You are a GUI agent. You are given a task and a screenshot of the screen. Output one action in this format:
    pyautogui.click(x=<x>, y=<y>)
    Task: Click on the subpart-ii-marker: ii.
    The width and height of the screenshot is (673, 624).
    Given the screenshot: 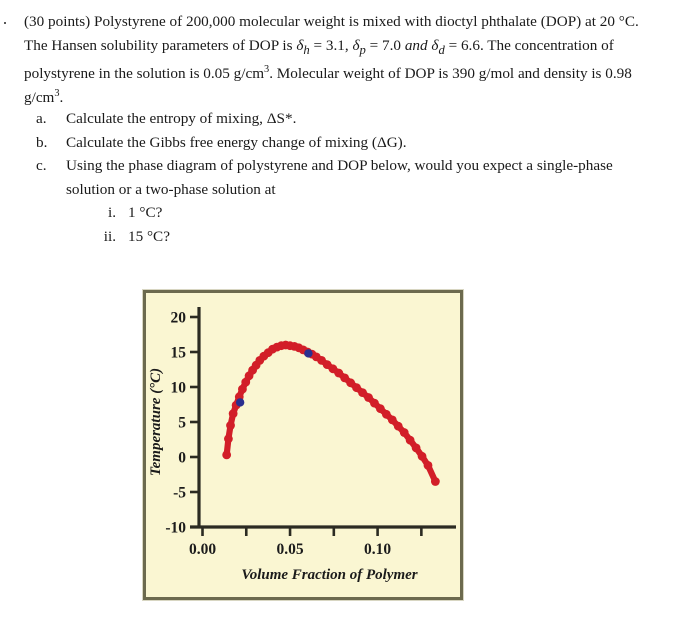 What is the action you would take?
    pyautogui.click(x=109, y=236)
    